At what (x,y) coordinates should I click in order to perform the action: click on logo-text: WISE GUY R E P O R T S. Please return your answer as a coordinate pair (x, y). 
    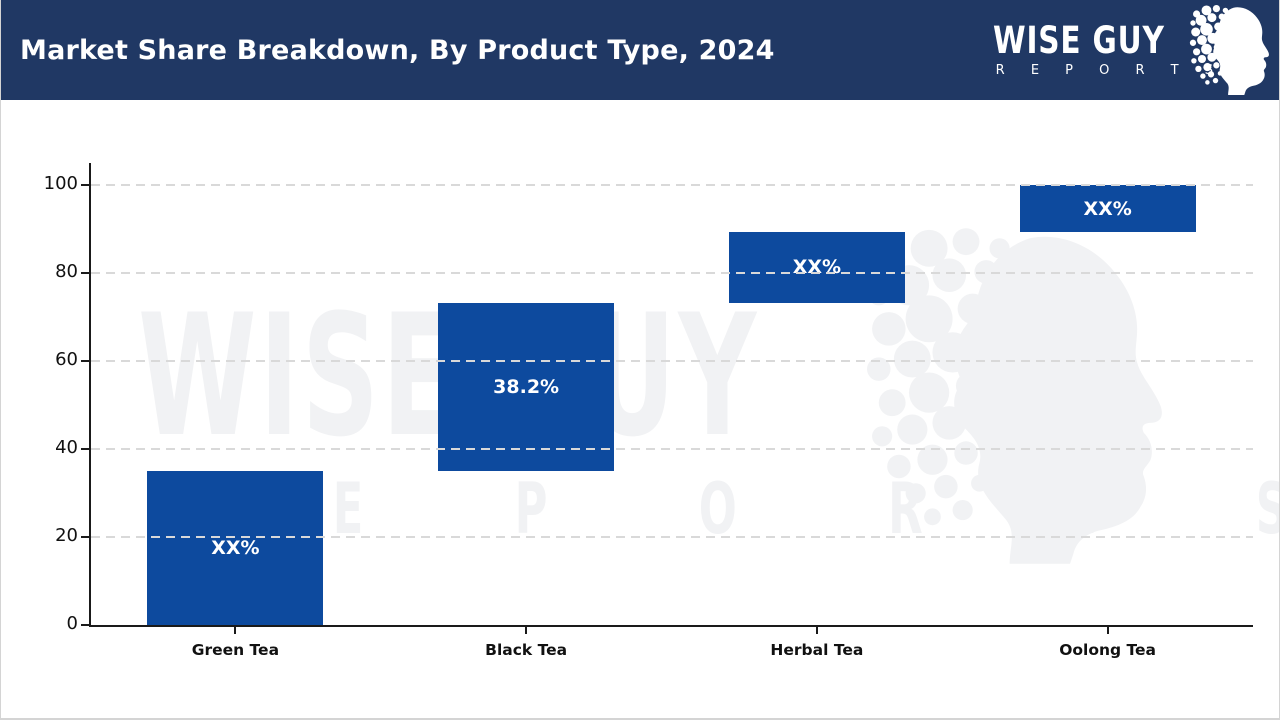
    Looking at the image, I should click on (1108, 50).